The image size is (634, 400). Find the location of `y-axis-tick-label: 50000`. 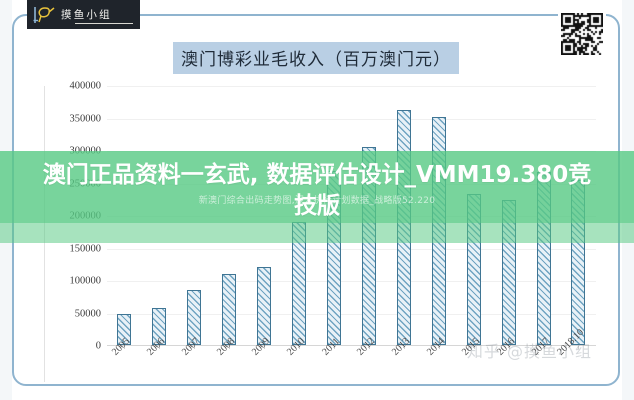

y-axis-tick-label: 50000 is located at coordinates (87, 313).